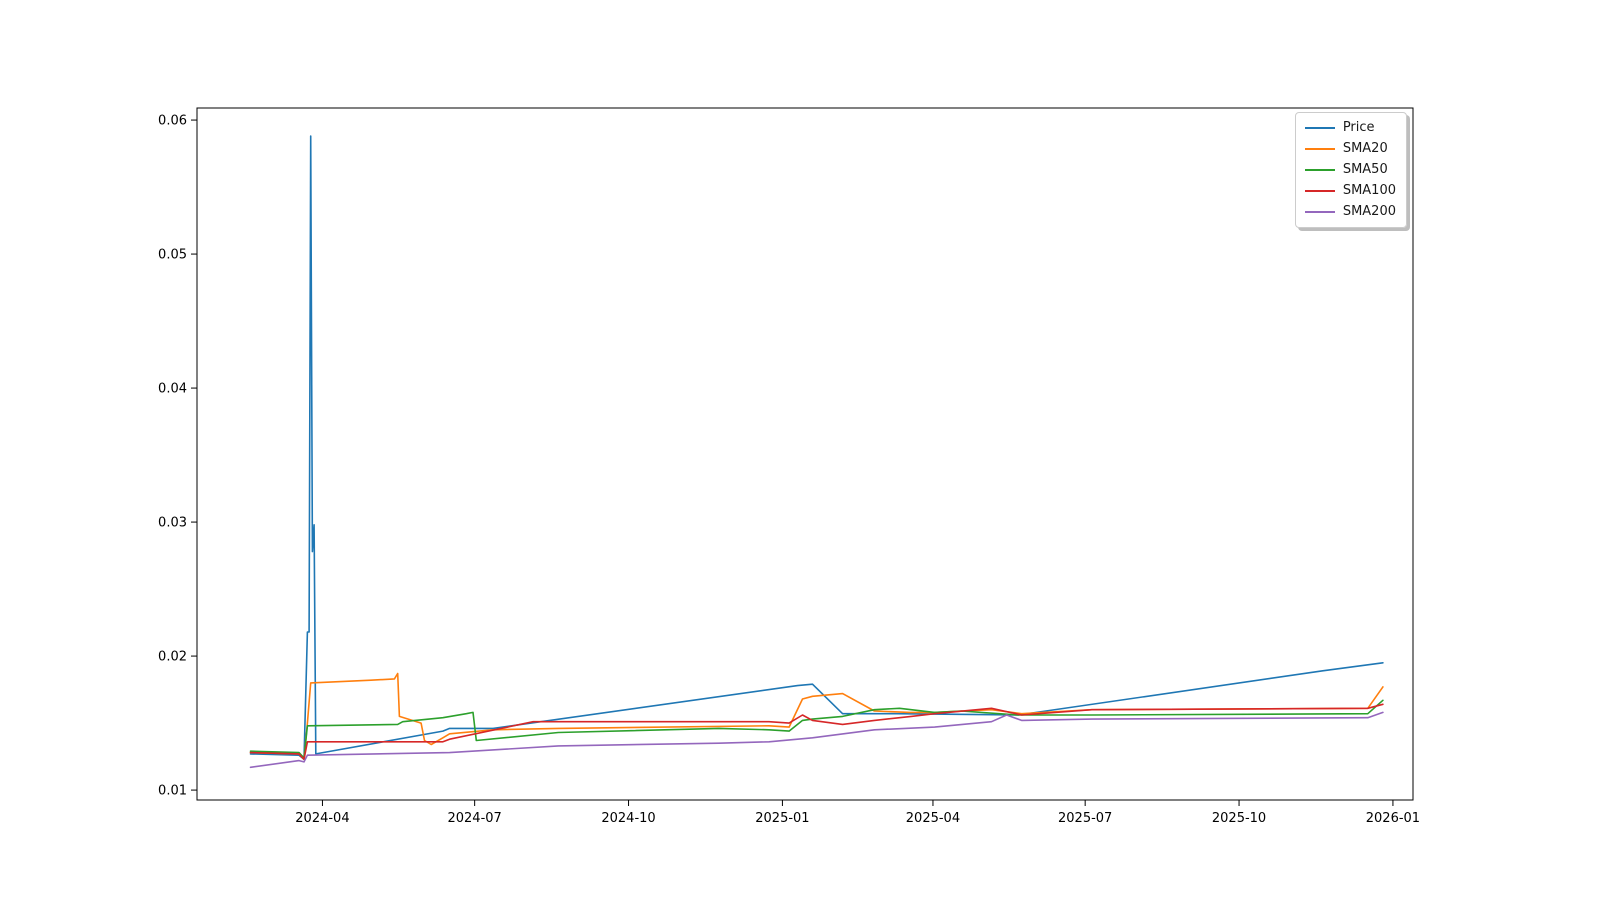 The image size is (1600, 900). Describe the element at coordinates (172, 657) in the screenshot. I see `y-tick-label: 0.02` at that location.